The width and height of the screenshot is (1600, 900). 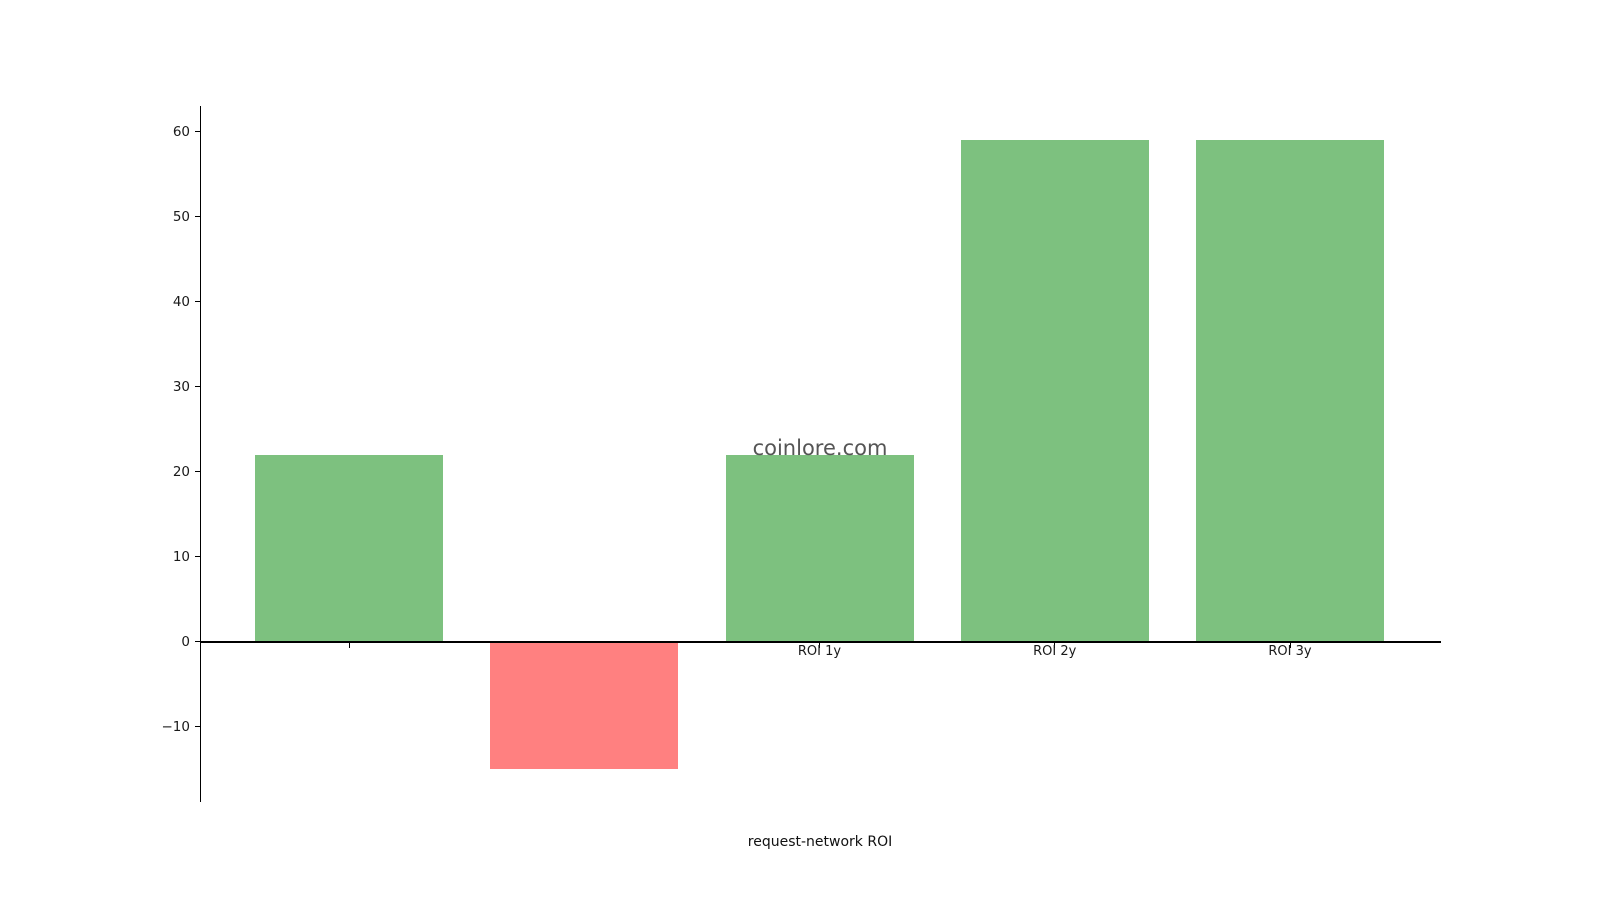 I want to click on chart-title: request-network ROI, so click(x=820, y=842).